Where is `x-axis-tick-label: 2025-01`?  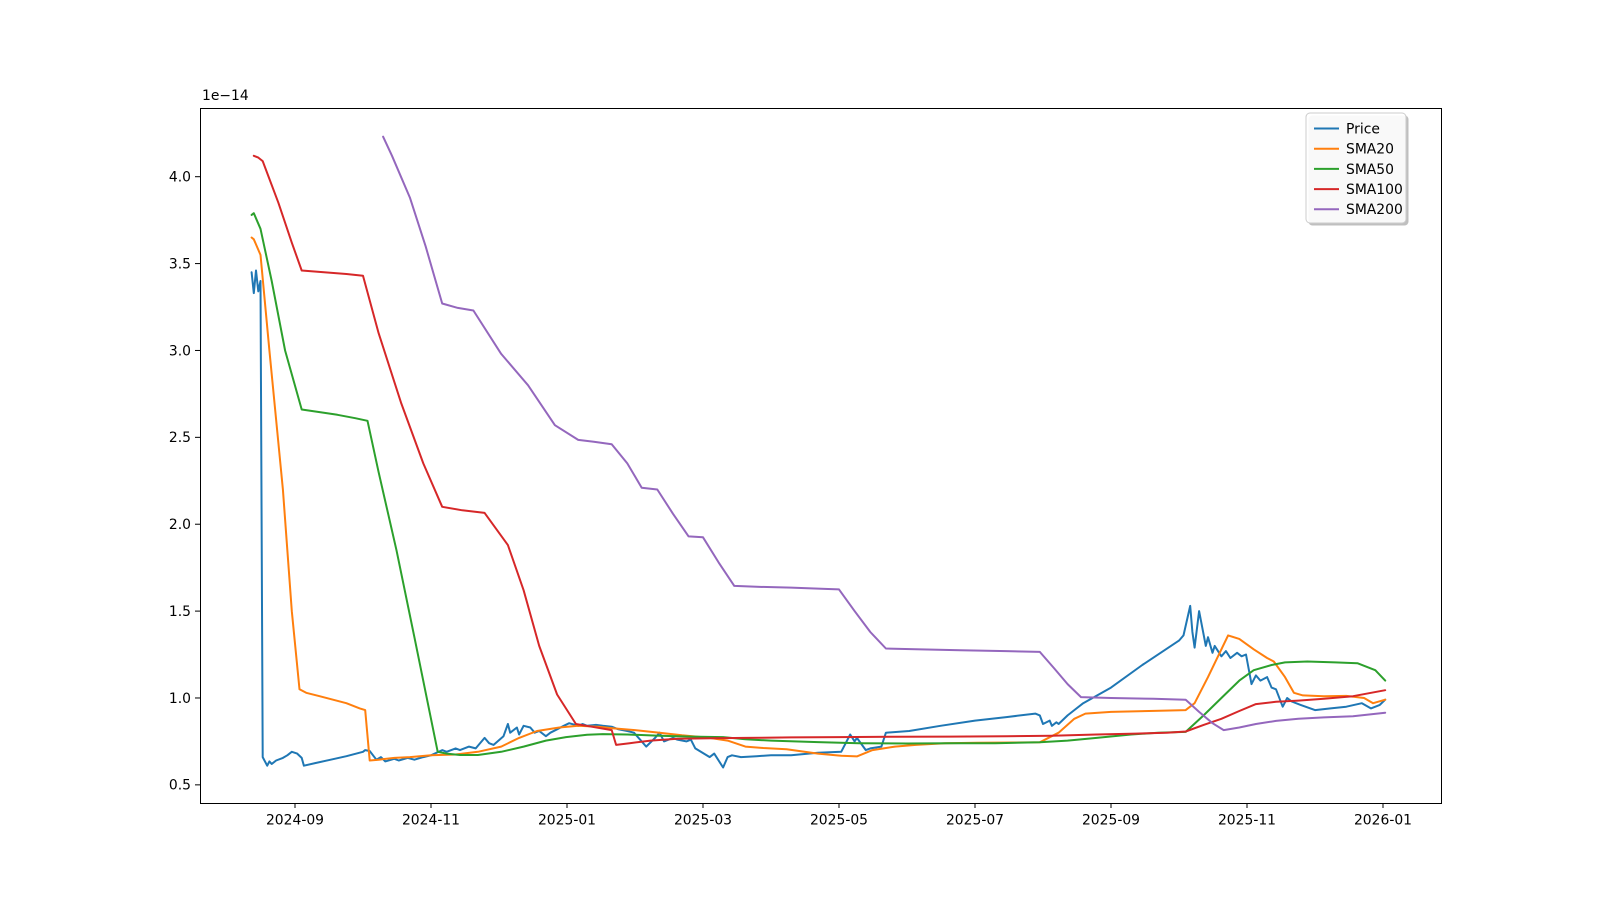
x-axis-tick-label: 2025-01 is located at coordinates (567, 820).